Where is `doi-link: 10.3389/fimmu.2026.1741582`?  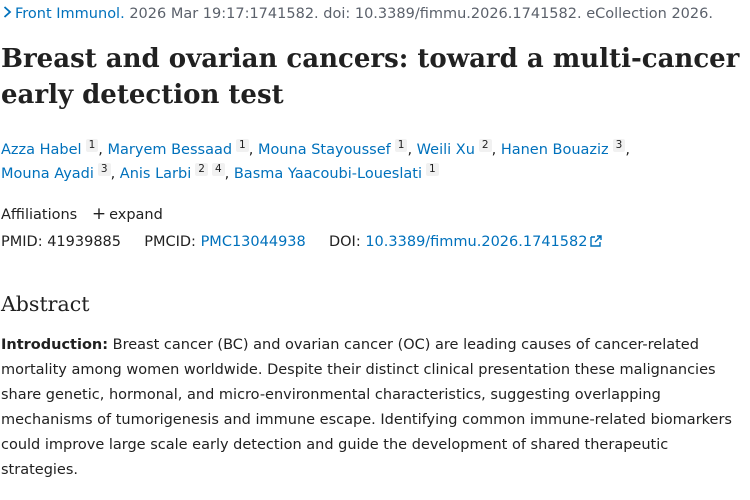
doi-link: 10.3389/fimmu.2026.1741582 is located at coordinates (484, 242).